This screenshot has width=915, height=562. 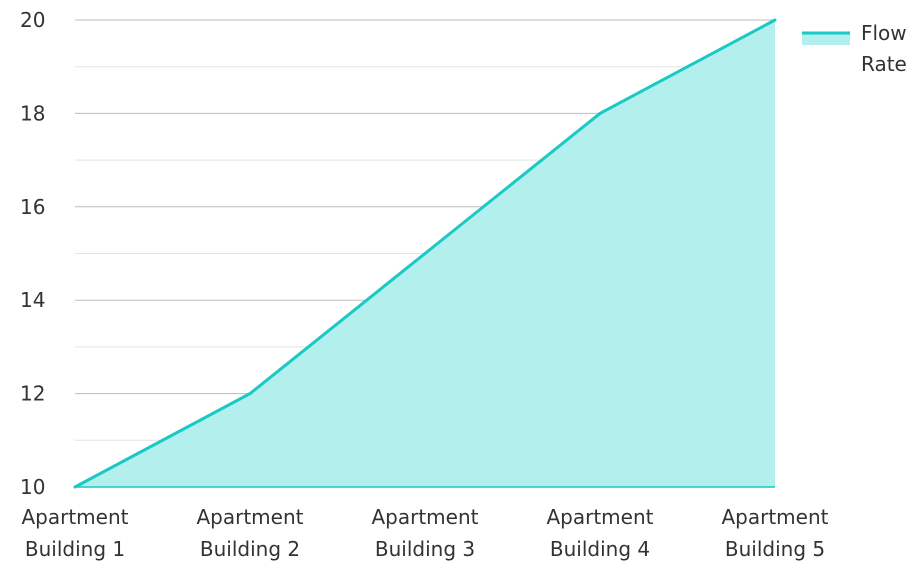 What do you see at coordinates (854, 48) in the screenshot?
I see `legend: Flow Rate` at bounding box center [854, 48].